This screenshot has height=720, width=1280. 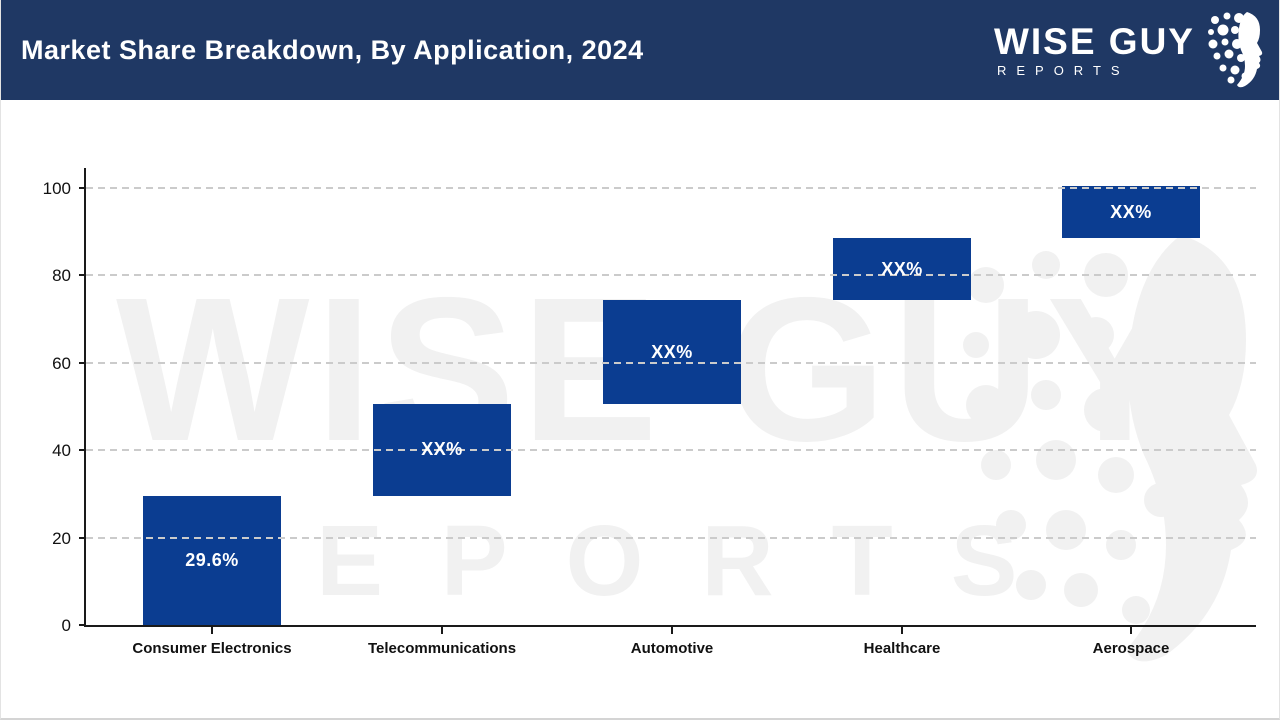 What do you see at coordinates (1063, 70) in the screenshot?
I see `brand-subname: REPORTS` at bounding box center [1063, 70].